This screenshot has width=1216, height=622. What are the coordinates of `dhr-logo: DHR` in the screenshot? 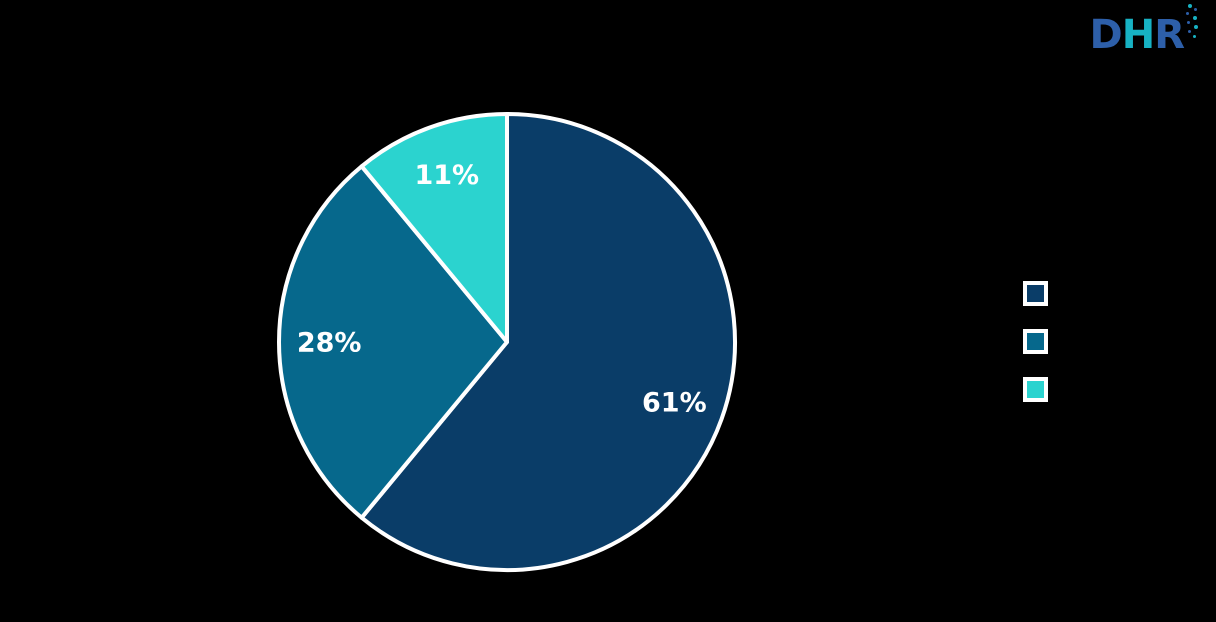 It's located at (1144, 30).